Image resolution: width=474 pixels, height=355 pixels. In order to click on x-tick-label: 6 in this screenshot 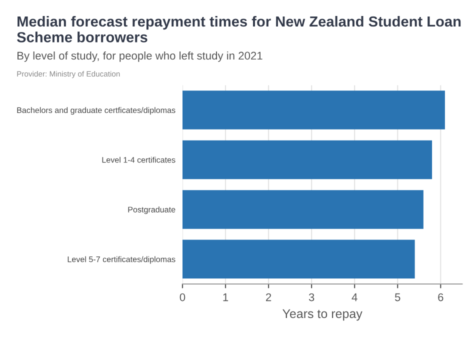, I will do `click(441, 297)`.